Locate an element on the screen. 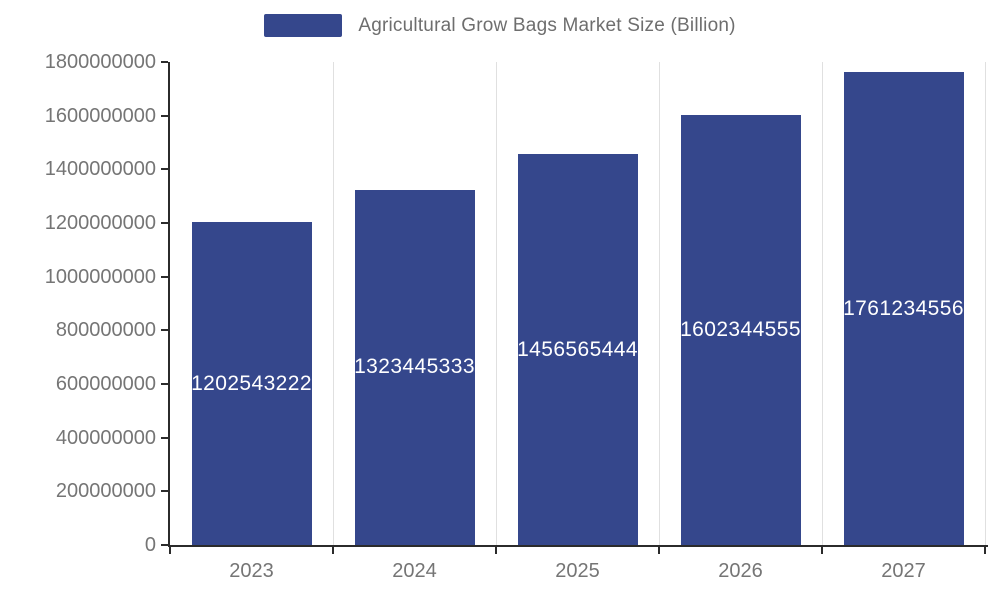 The image size is (1000, 600). bar: 1761234556 is located at coordinates (903, 308).